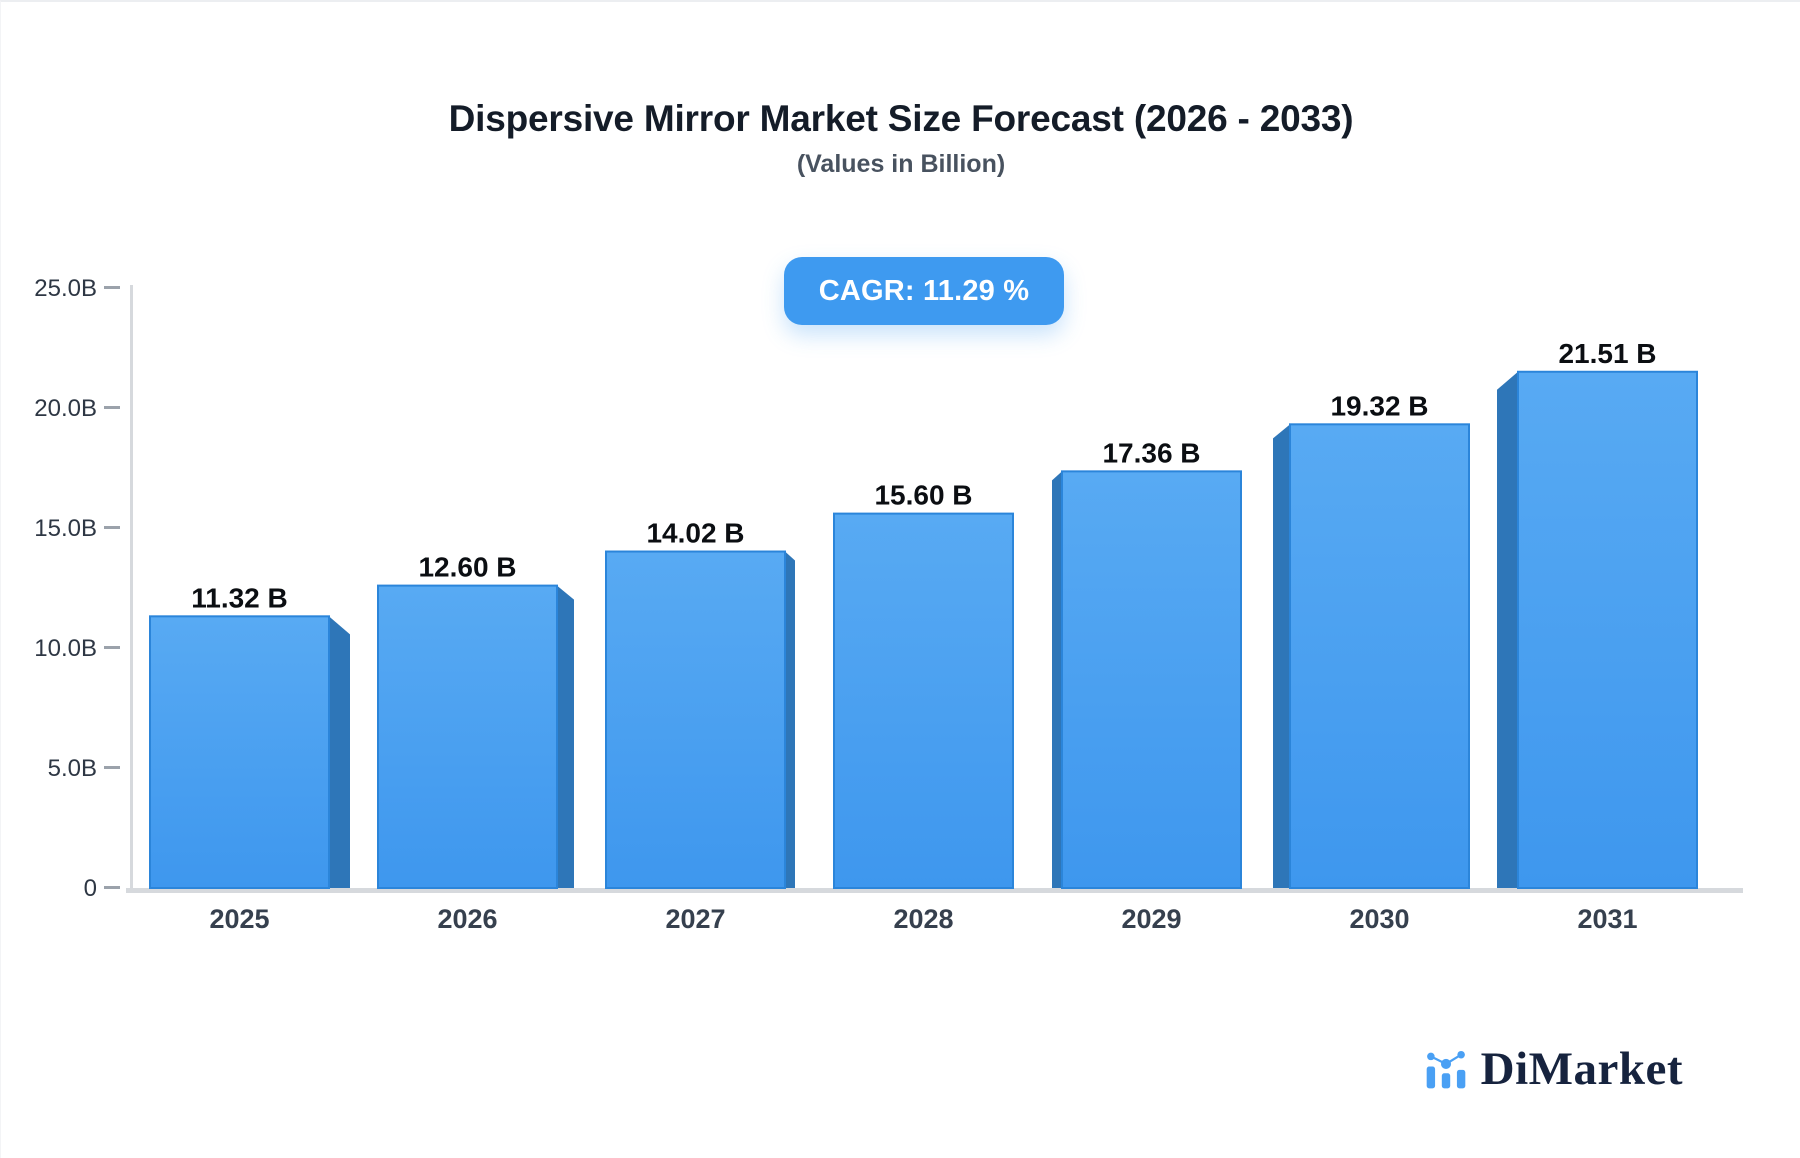  Describe the element at coordinates (923, 919) in the screenshot. I see `x-tick-label: 2028` at that location.